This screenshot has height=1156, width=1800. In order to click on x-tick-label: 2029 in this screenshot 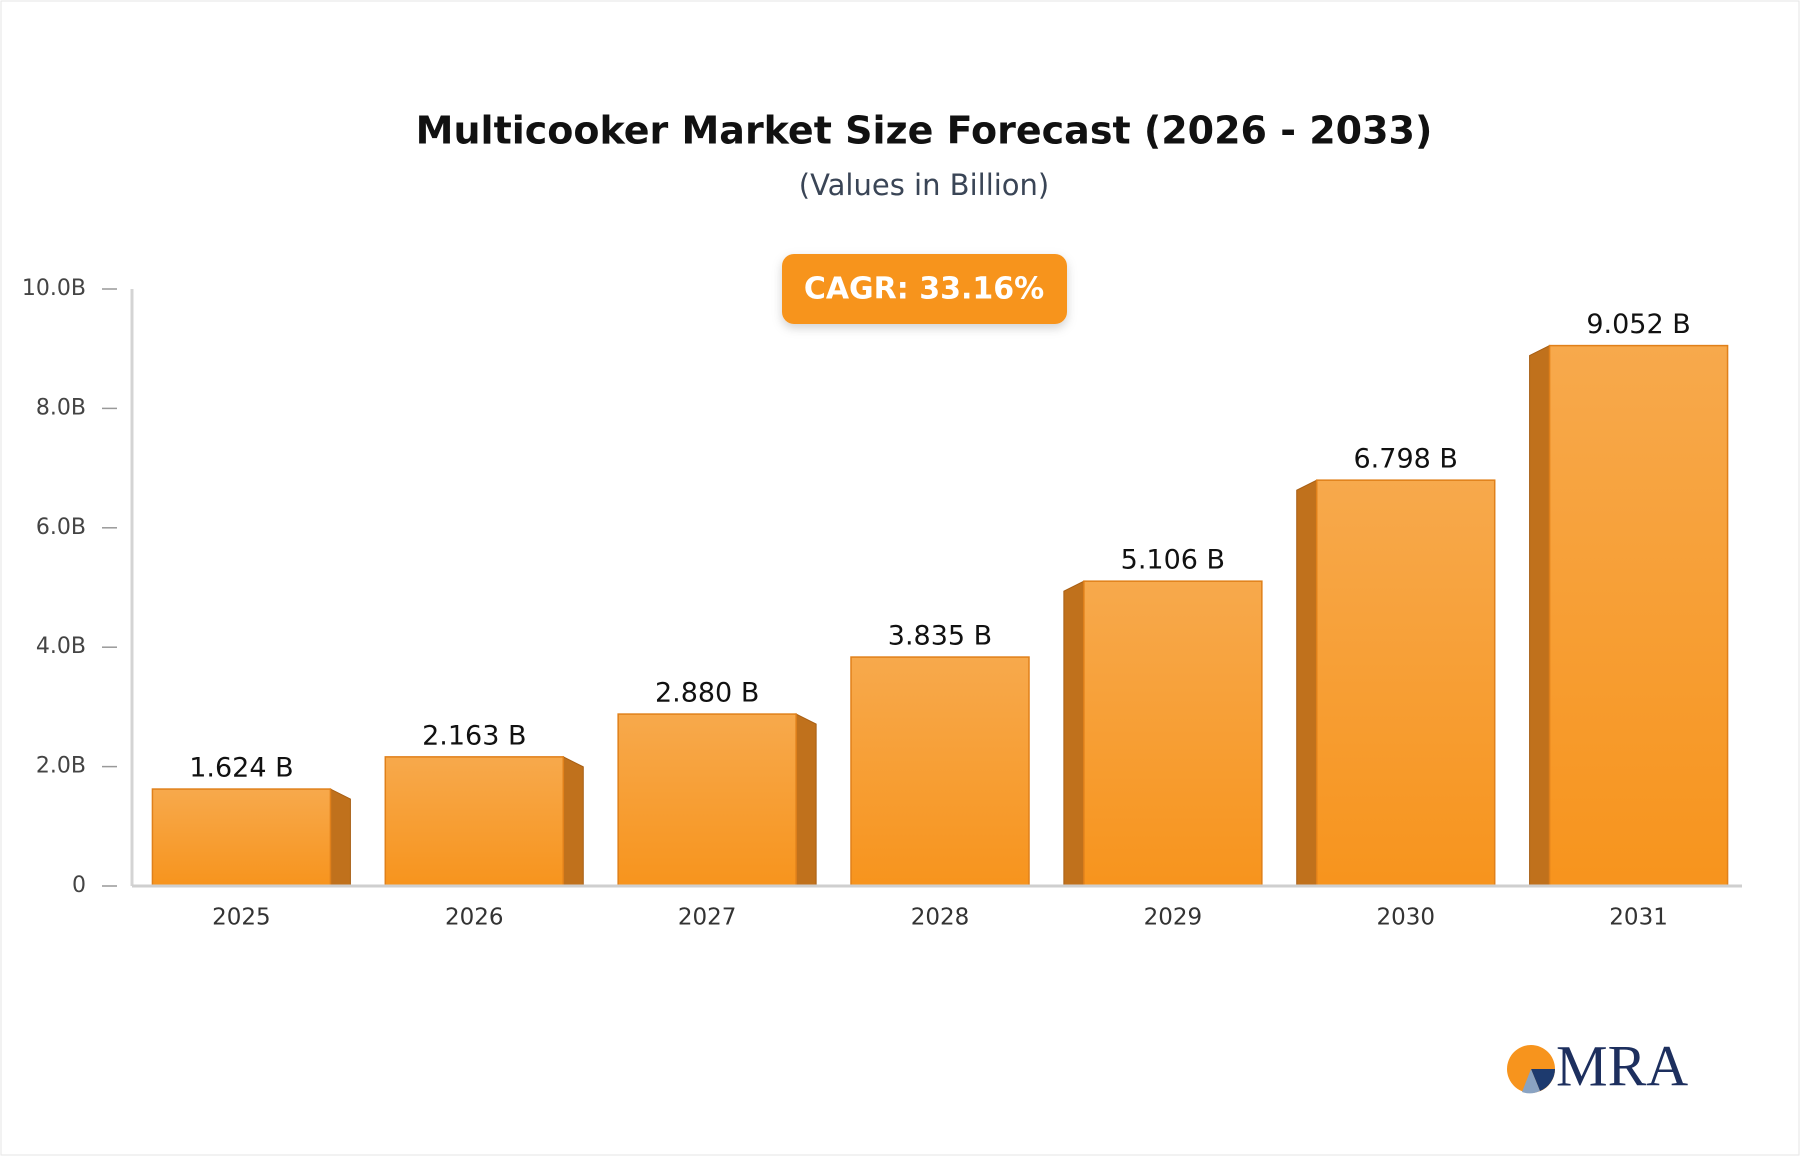, I will do `click(1173, 918)`.